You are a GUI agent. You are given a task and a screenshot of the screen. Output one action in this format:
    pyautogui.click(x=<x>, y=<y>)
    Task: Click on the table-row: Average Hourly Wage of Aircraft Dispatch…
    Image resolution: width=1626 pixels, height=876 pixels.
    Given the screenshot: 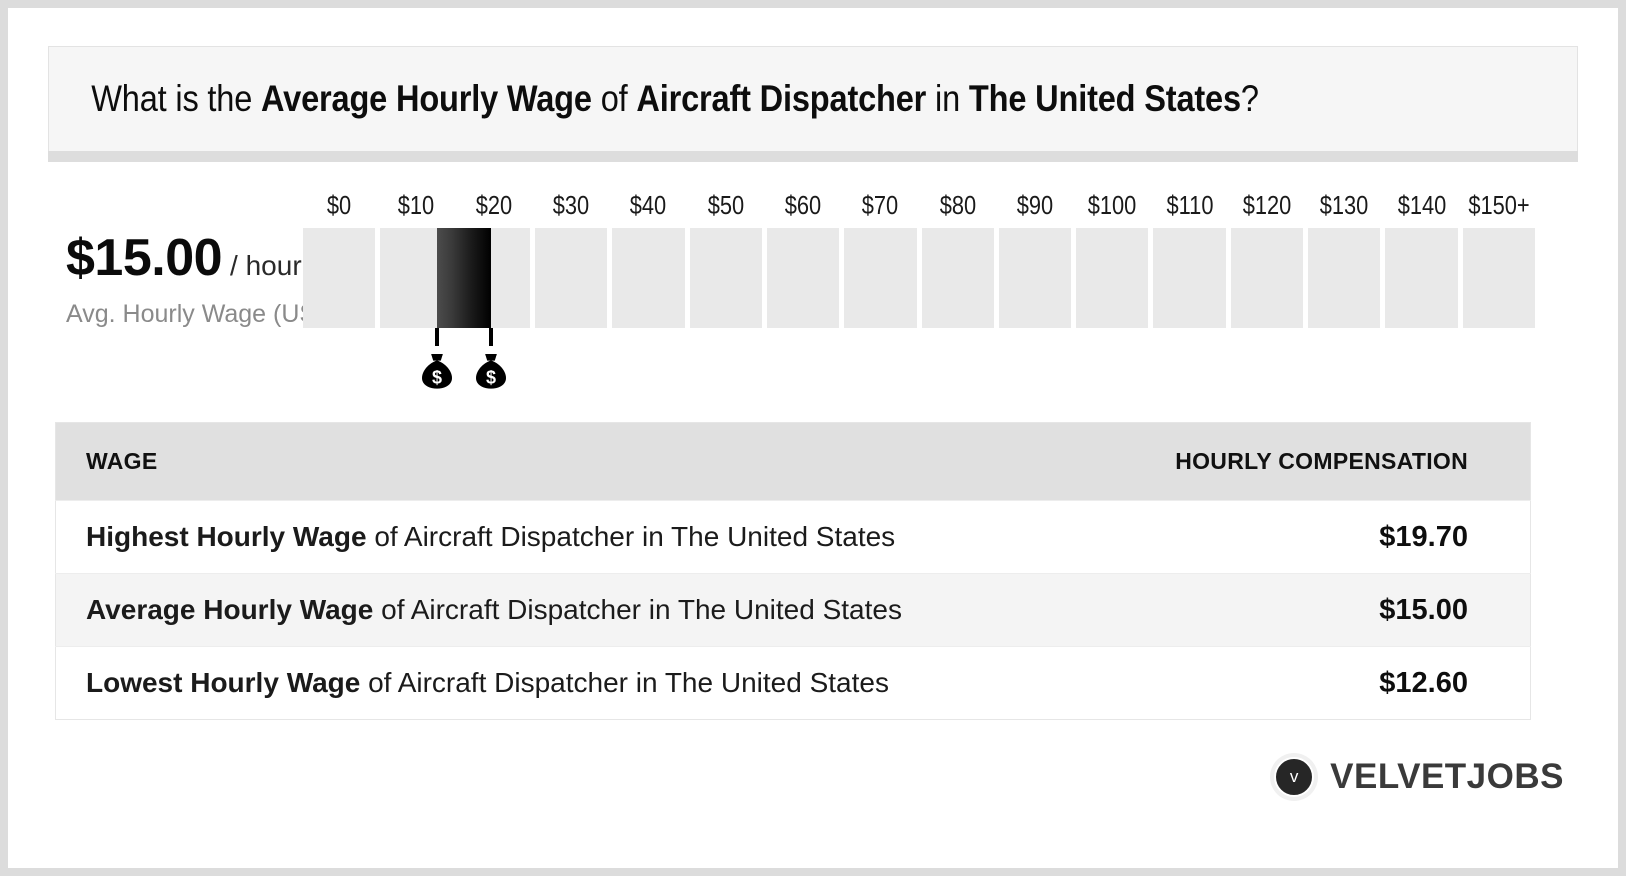 What is the action you would take?
    pyautogui.click(x=793, y=610)
    